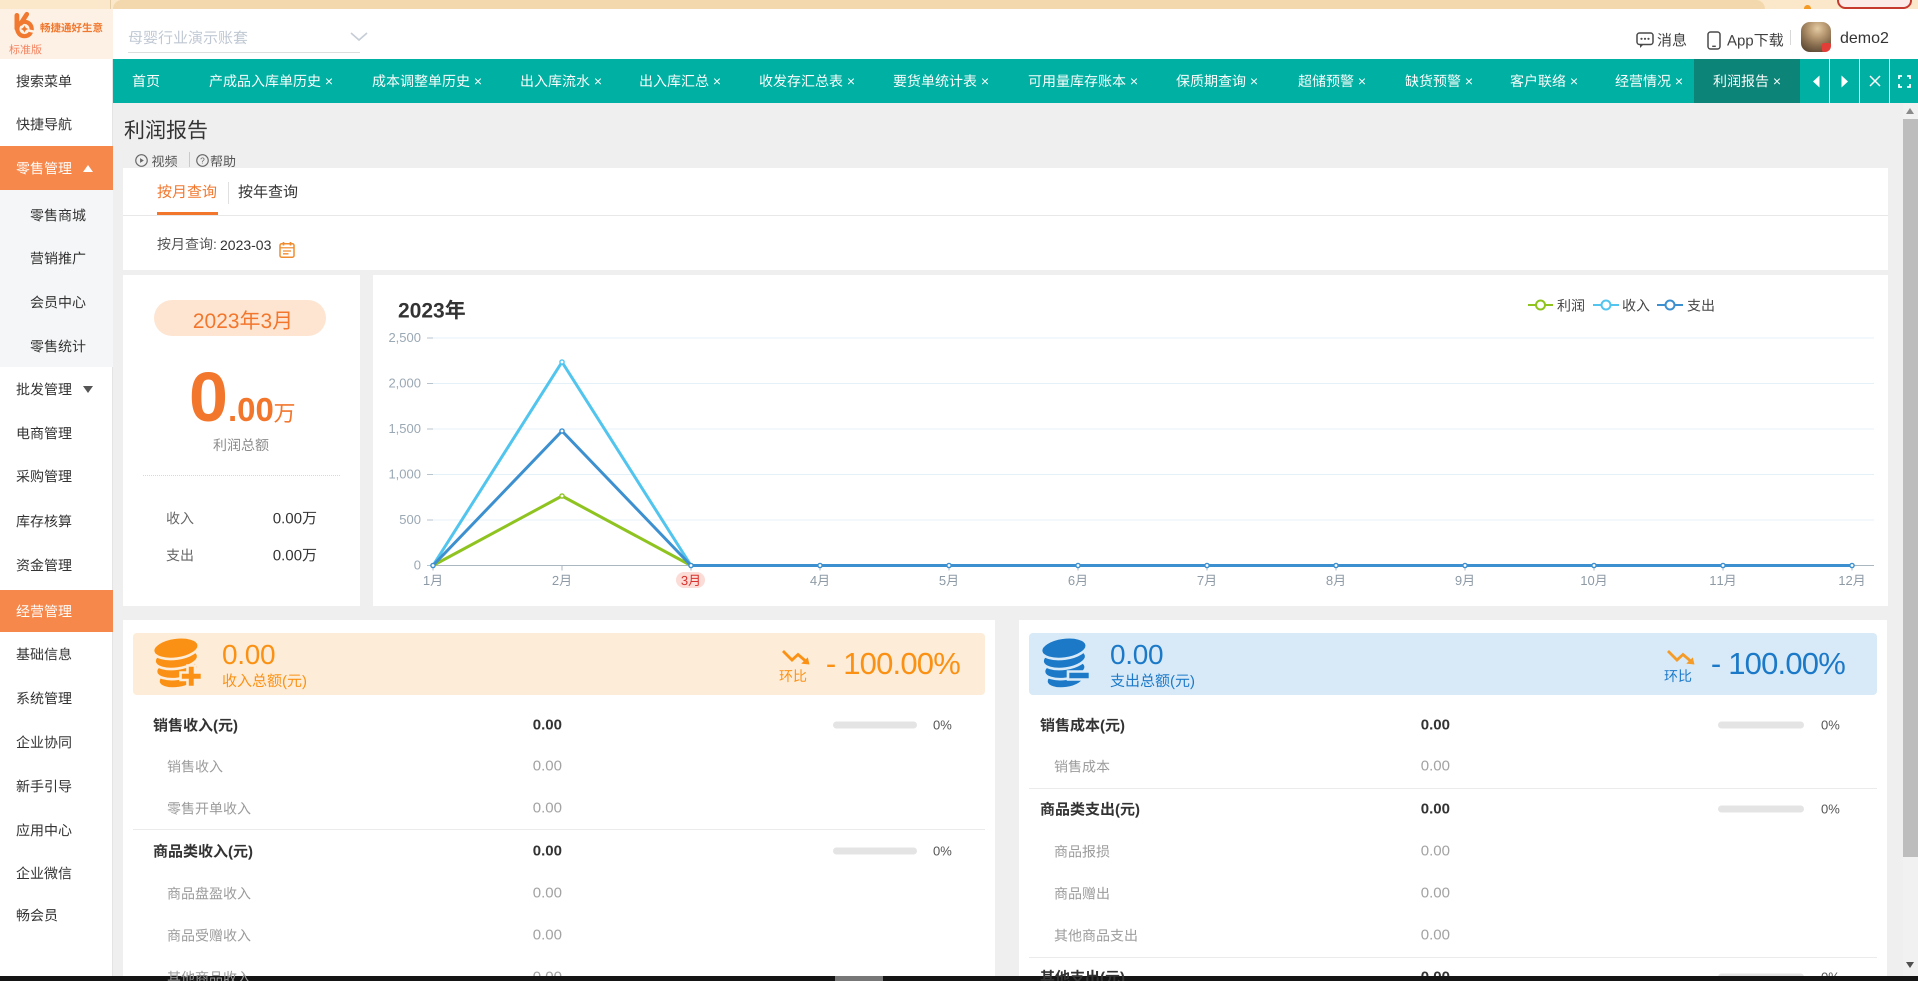 This screenshot has width=1918, height=981. Describe the element at coordinates (404, 337) in the screenshot. I see `svg-text: 2,500` at that location.